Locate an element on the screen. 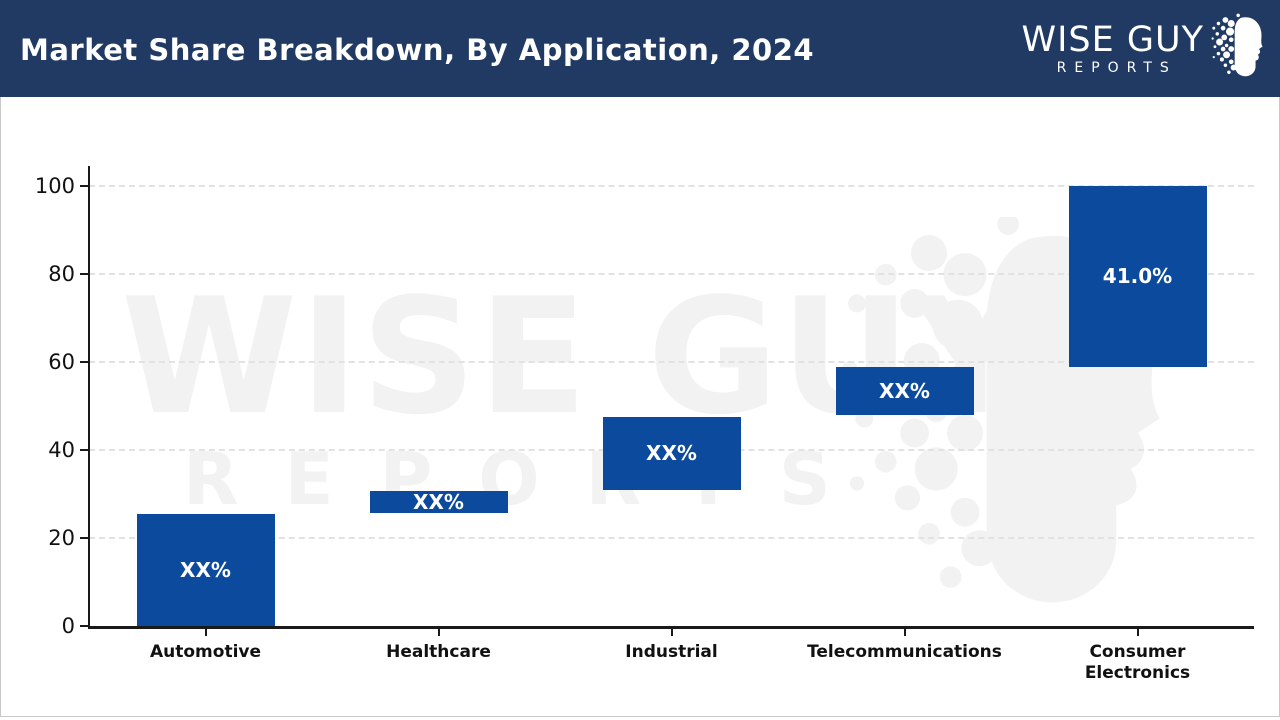  x-tick-label: Industrial is located at coordinates (671, 652).